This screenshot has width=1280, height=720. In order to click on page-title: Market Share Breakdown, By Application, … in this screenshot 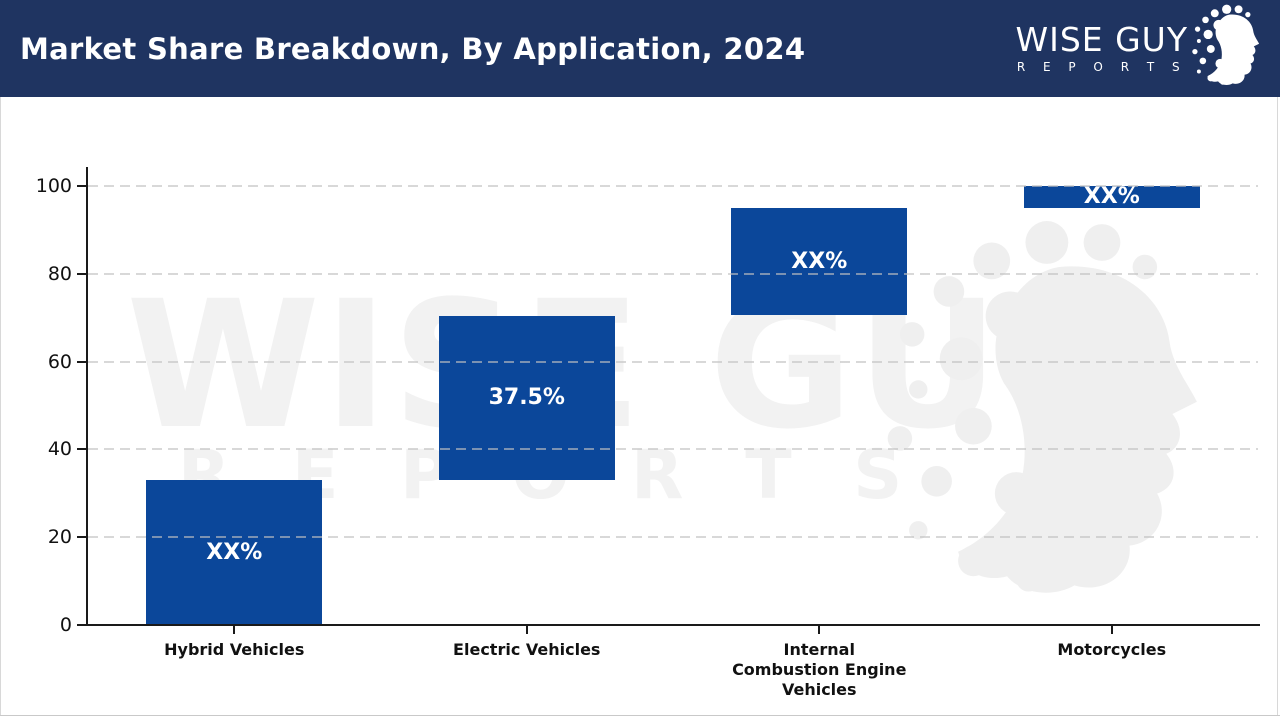, I will do `click(413, 48)`.